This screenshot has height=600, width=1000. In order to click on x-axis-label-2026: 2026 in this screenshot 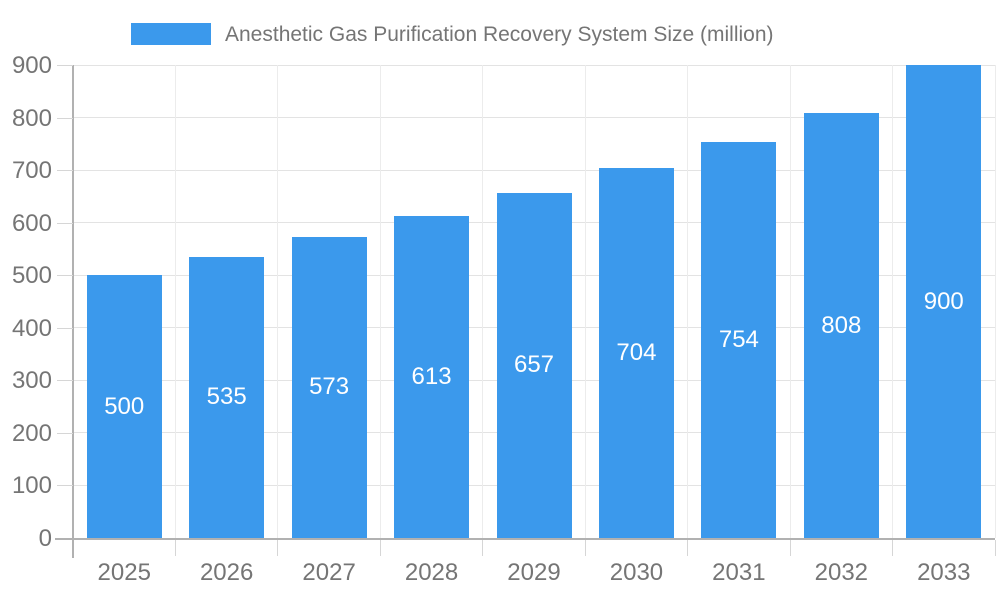, I will do `click(226, 572)`.